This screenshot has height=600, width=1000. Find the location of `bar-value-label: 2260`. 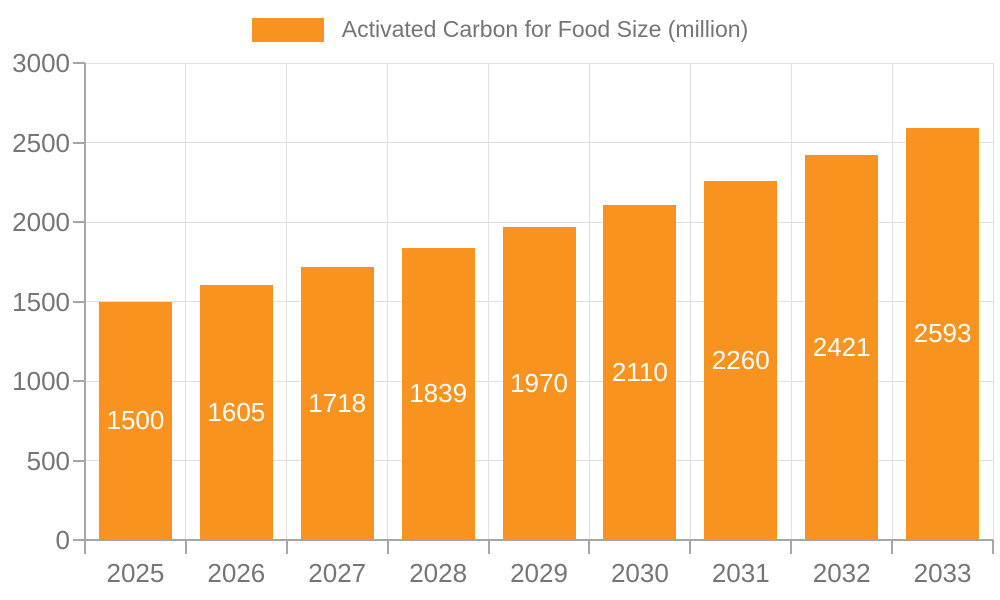

bar-value-label: 2260 is located at coordinates (740, 359).